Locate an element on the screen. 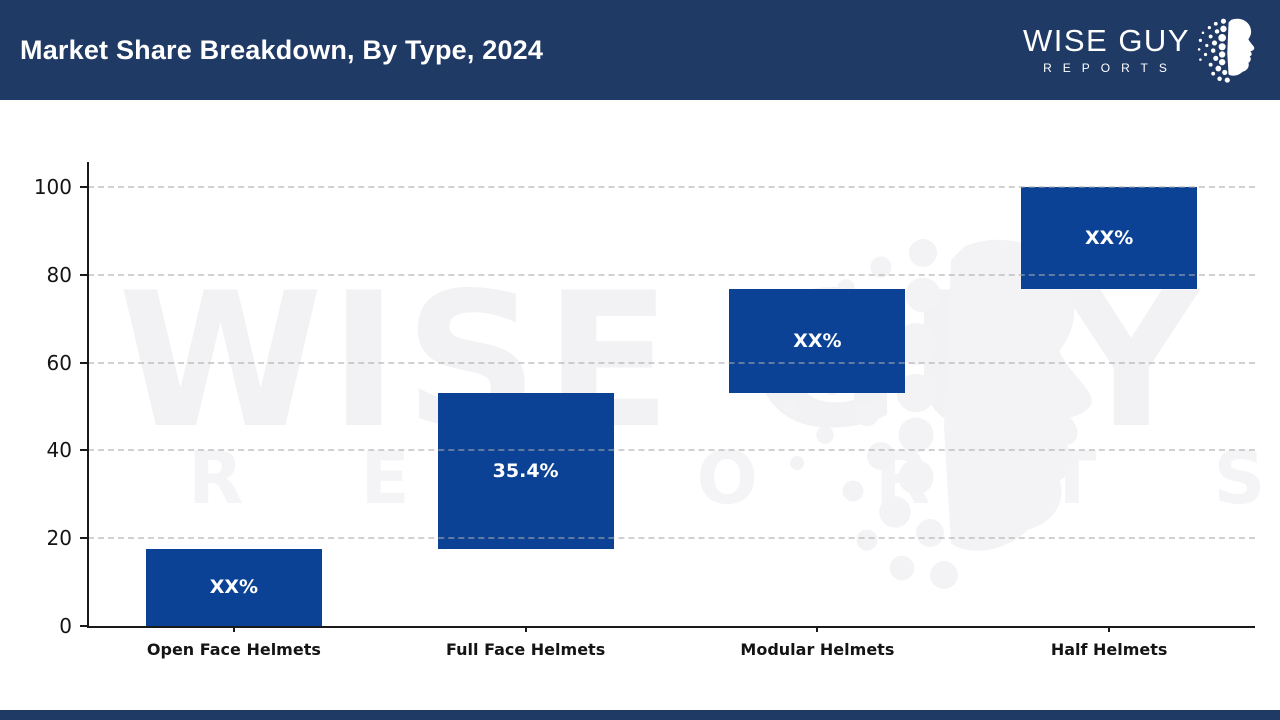 The image size is (1280, 720). y-tick-label-0: 0 is located at coordinates (65, 626).